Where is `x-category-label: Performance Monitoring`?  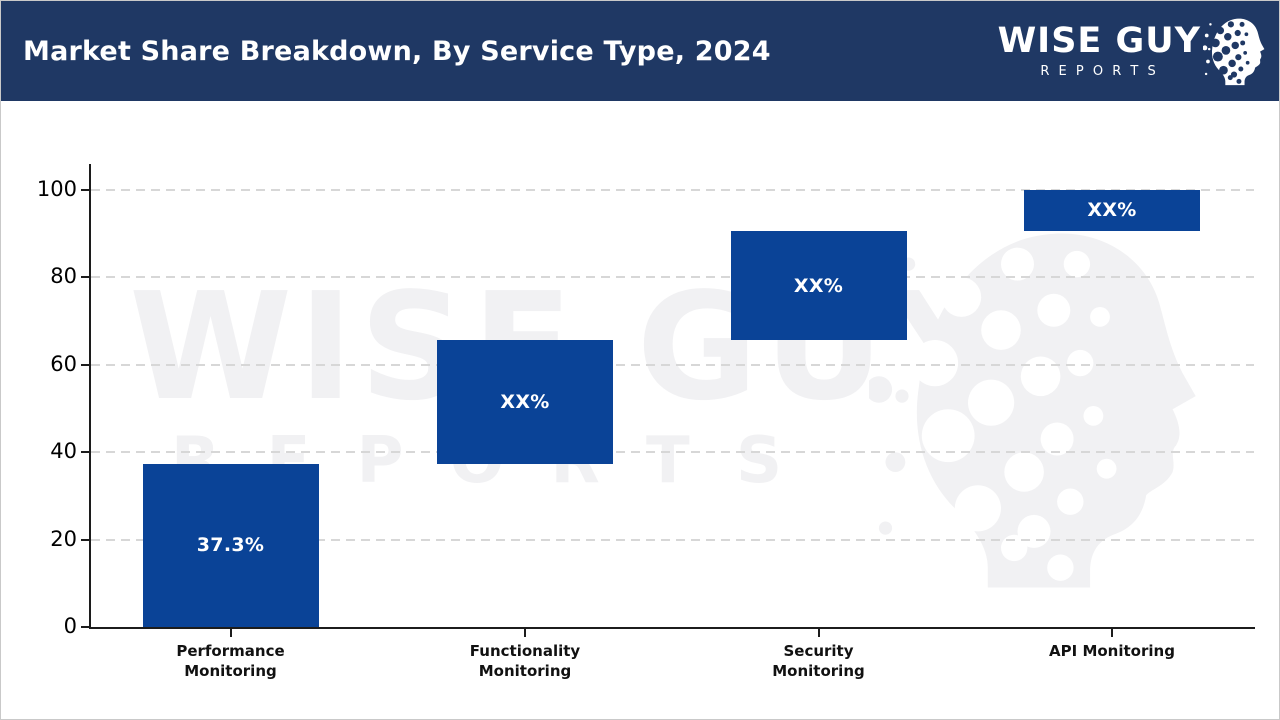
x-category-label: Performance Monitoring is located at coordinates (230, 661).